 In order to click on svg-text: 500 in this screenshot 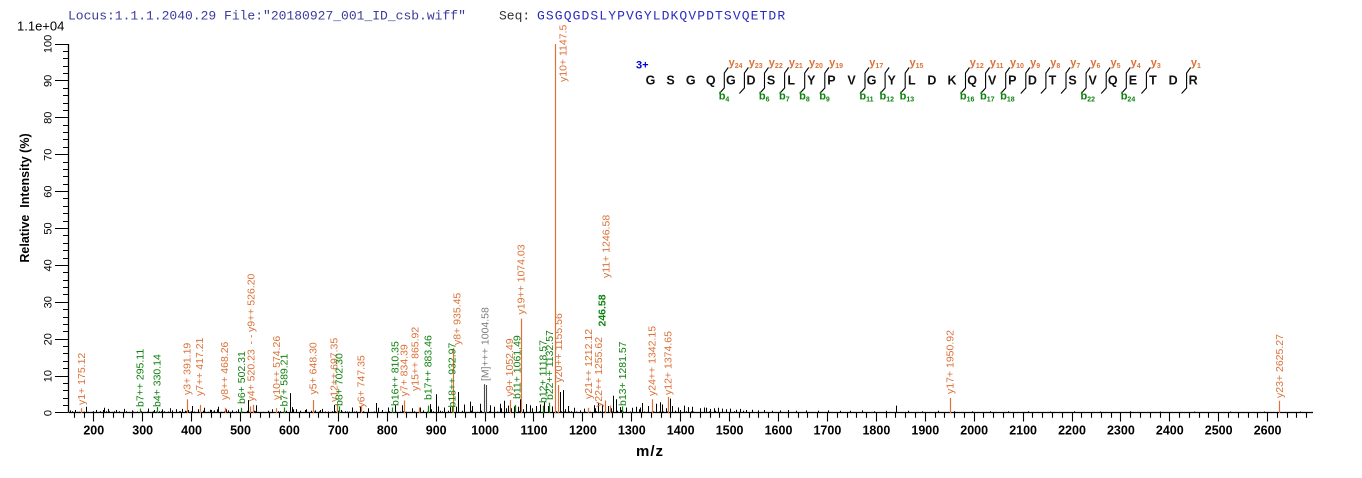, I will do `click(240, 430)`.